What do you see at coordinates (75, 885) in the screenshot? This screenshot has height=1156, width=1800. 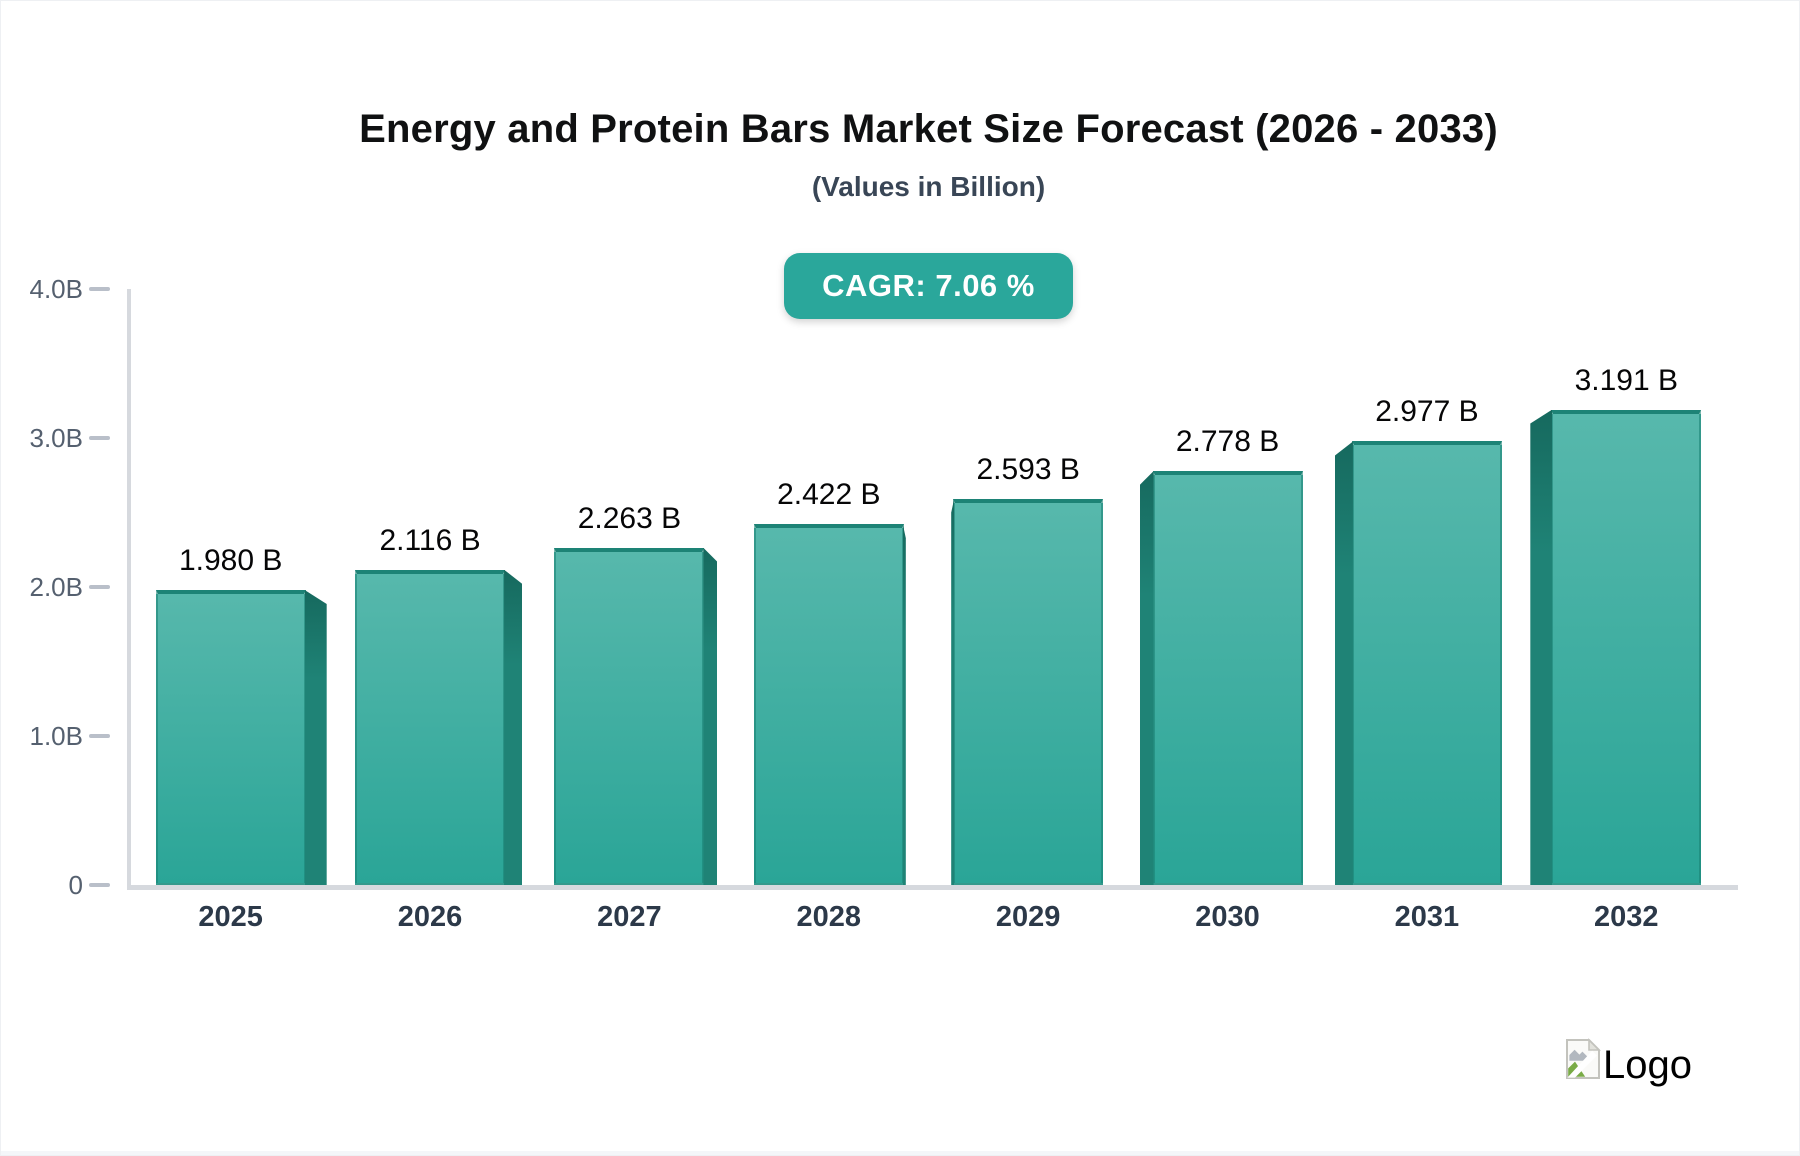 I see `y-tick-label: 0` at bounding box center [75, 885].